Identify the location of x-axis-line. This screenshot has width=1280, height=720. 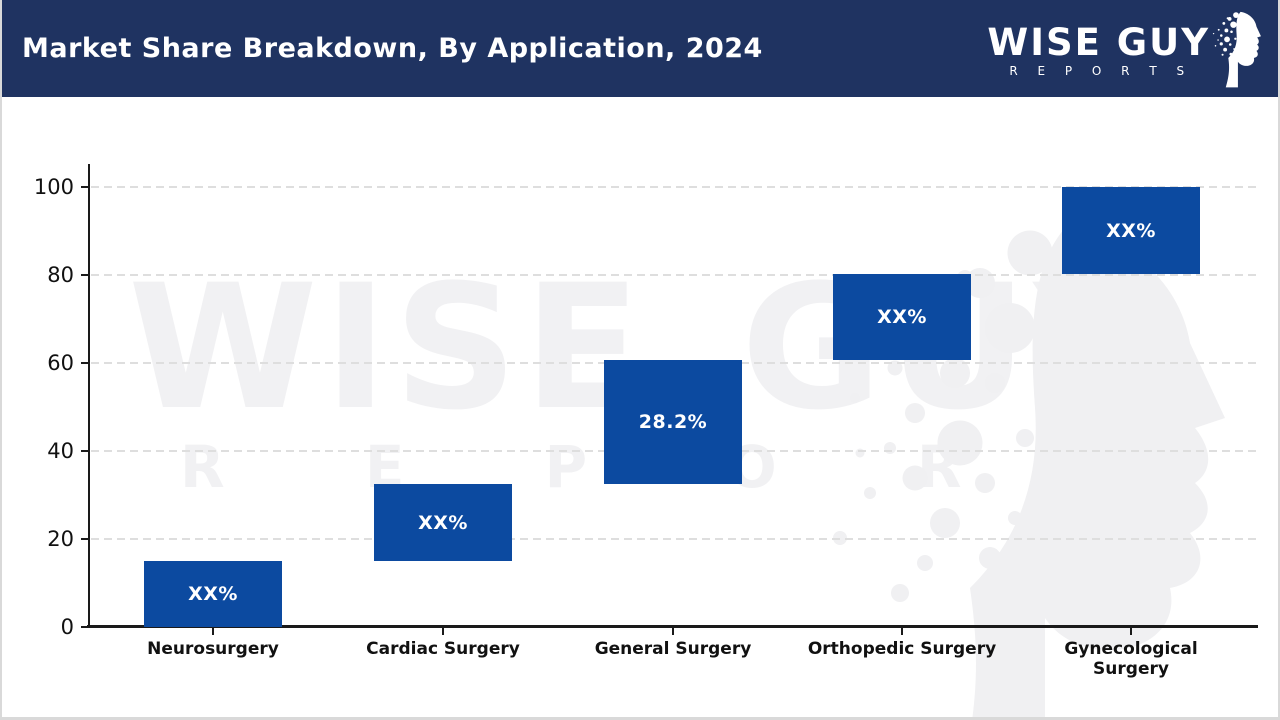
(672, 626).